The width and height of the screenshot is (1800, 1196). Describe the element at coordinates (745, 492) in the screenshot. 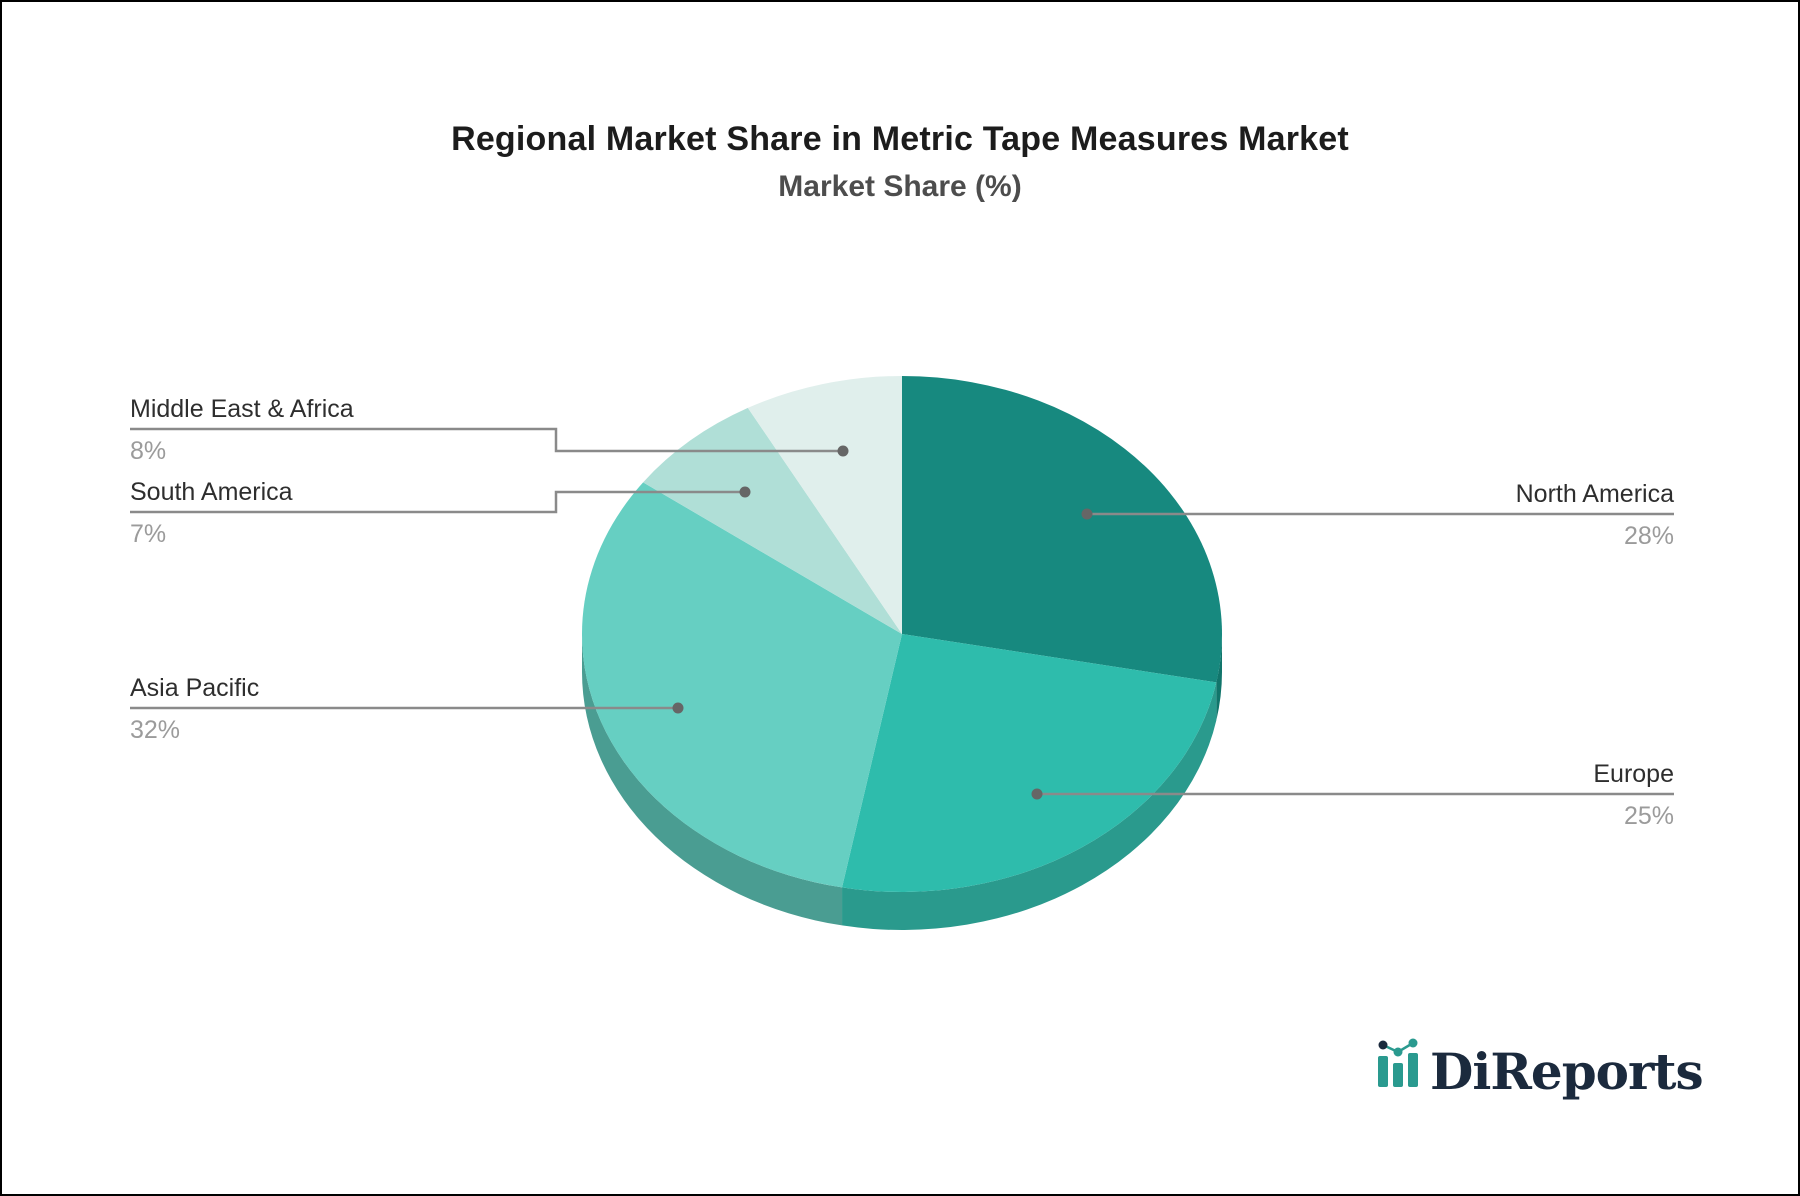

I see `leader-dot-south-america` at that location.